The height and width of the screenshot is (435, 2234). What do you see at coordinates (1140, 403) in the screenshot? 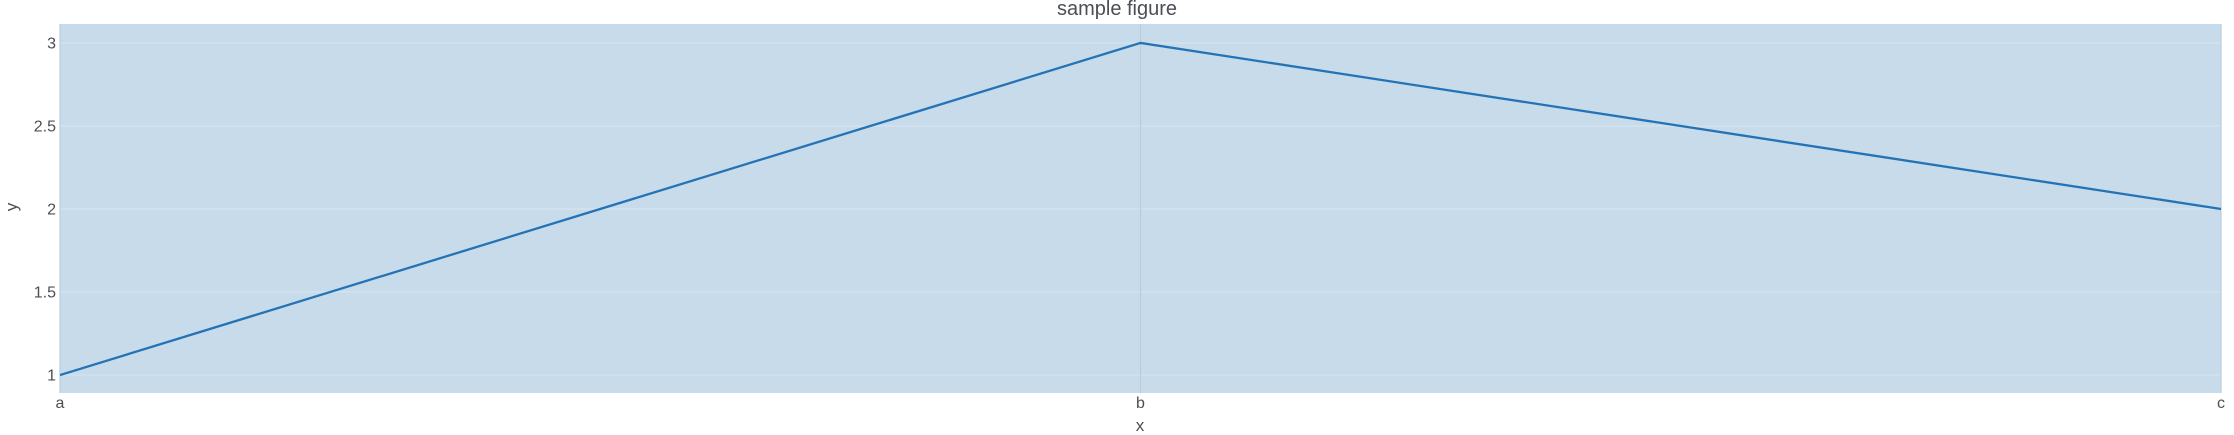
I see `x-tick-label: b` at bounding box center [1140, 403].